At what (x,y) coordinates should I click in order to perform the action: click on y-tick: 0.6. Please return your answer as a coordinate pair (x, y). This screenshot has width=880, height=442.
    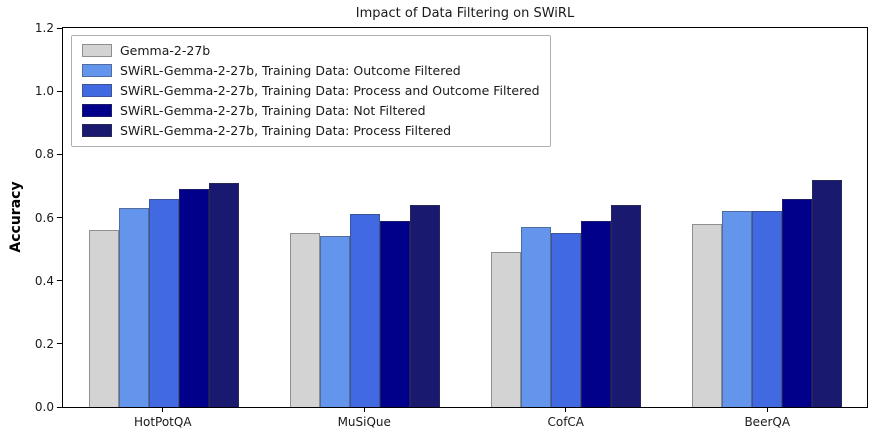
    Looking at the image, I should click on (48, 218).